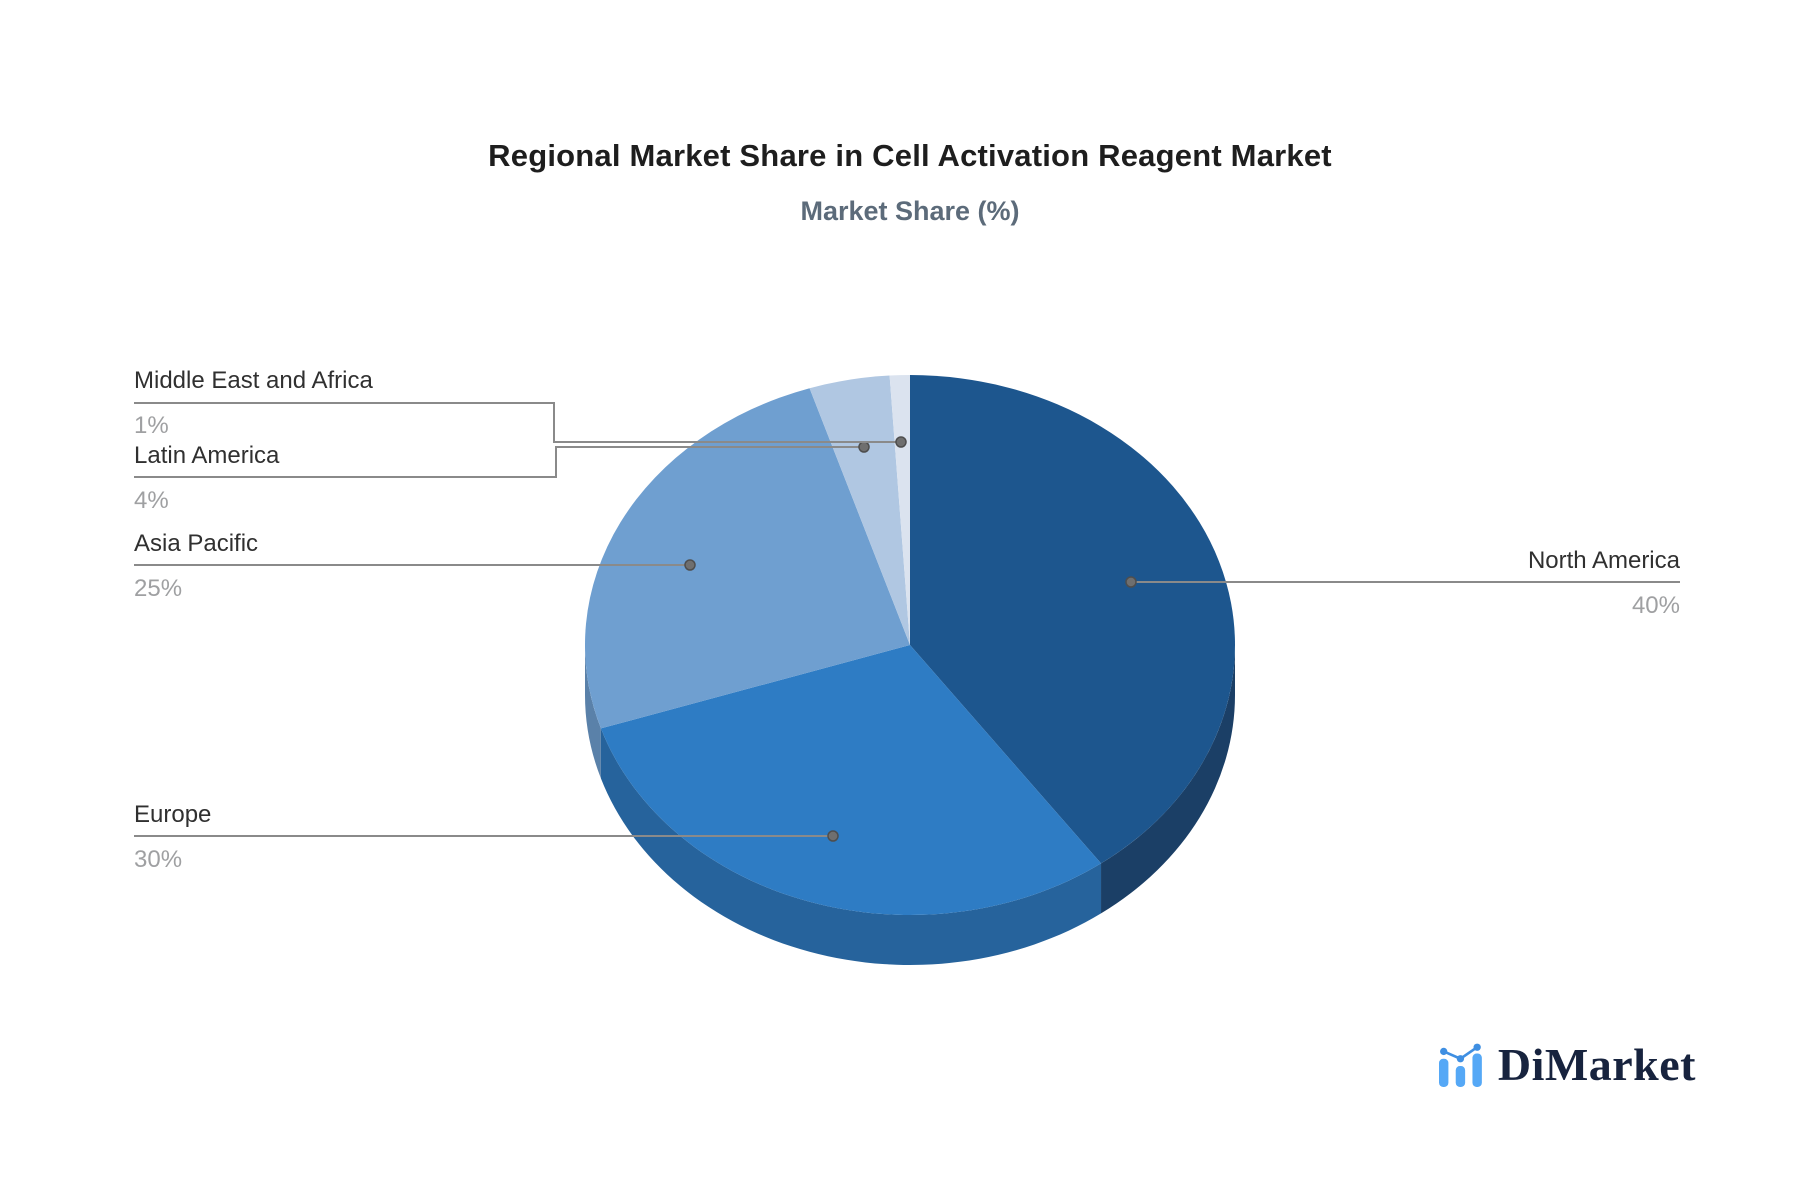  What do you see at coordinates (253, 380) in the screenshot?
I see `callout-label: Middle East and Africa` at bounding box center [253, 380].